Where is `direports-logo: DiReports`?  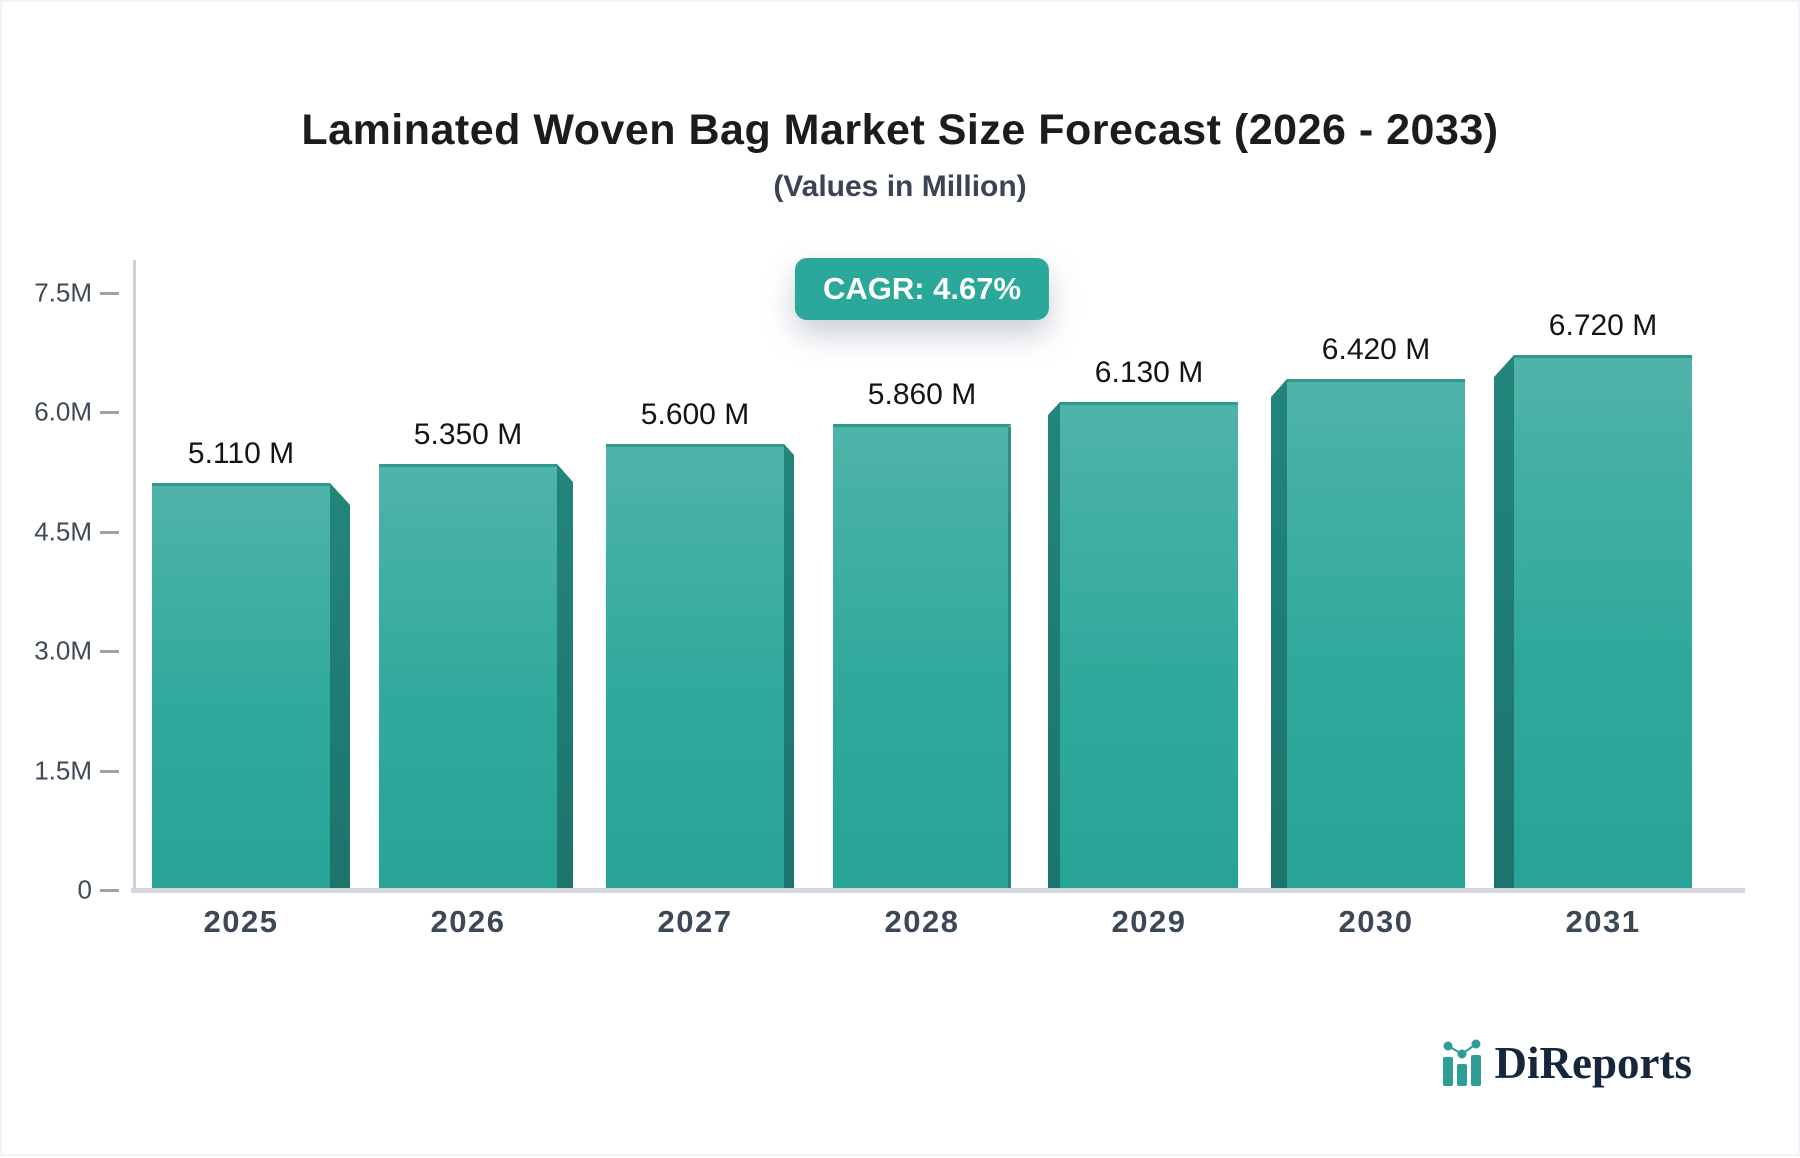 direports-logo: DiReports is located at coordinates (1566, 1062).